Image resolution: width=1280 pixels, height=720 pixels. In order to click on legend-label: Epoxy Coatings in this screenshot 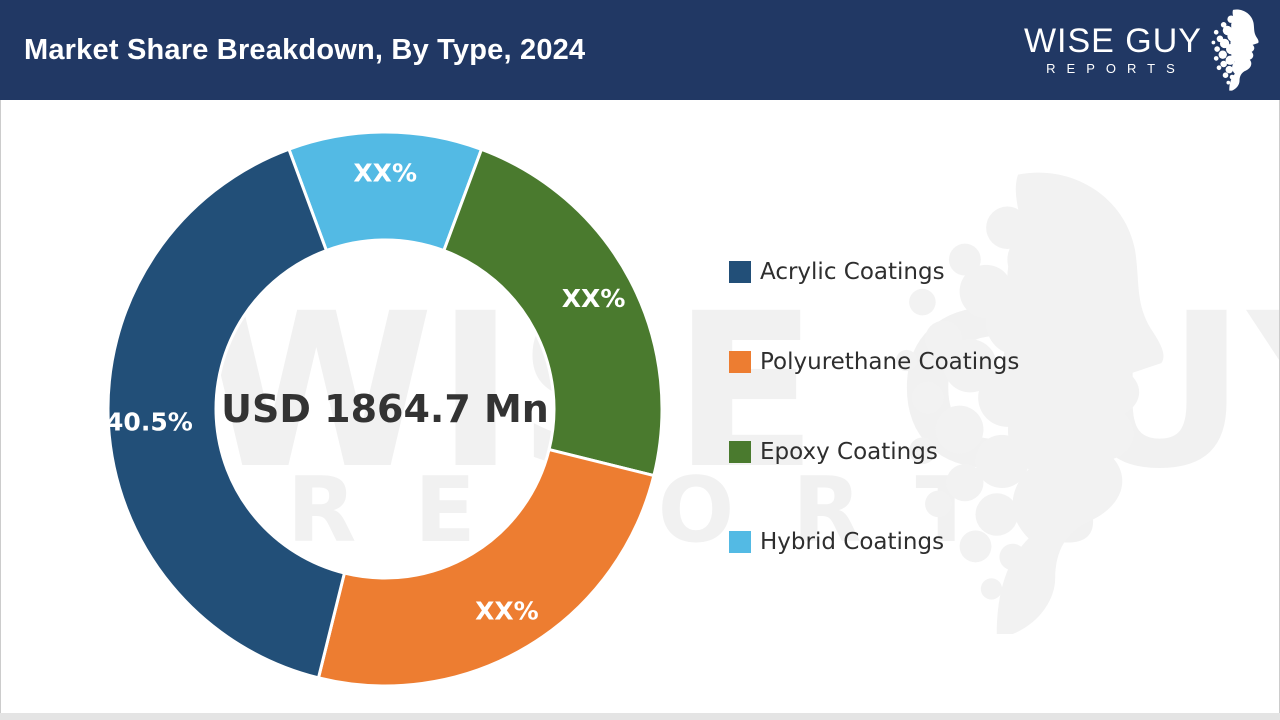, I will do `click(849, 452)`.